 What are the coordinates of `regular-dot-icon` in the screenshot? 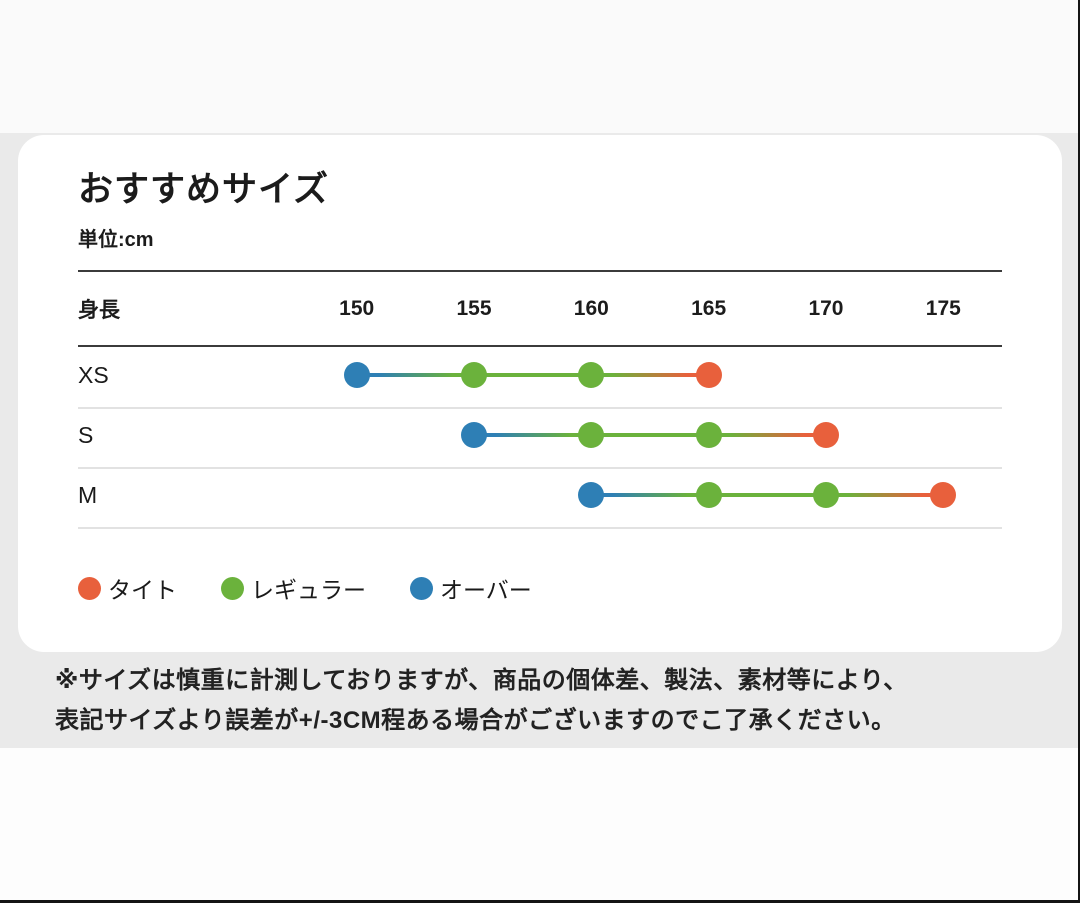 It's located at (232, 588).